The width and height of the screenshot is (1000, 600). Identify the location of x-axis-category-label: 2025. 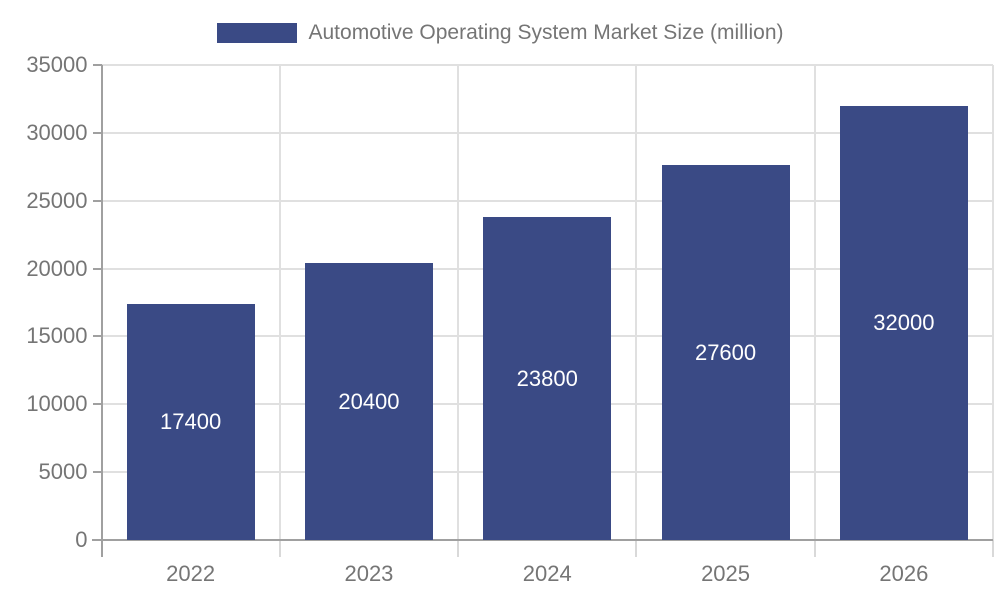
(726, 573).